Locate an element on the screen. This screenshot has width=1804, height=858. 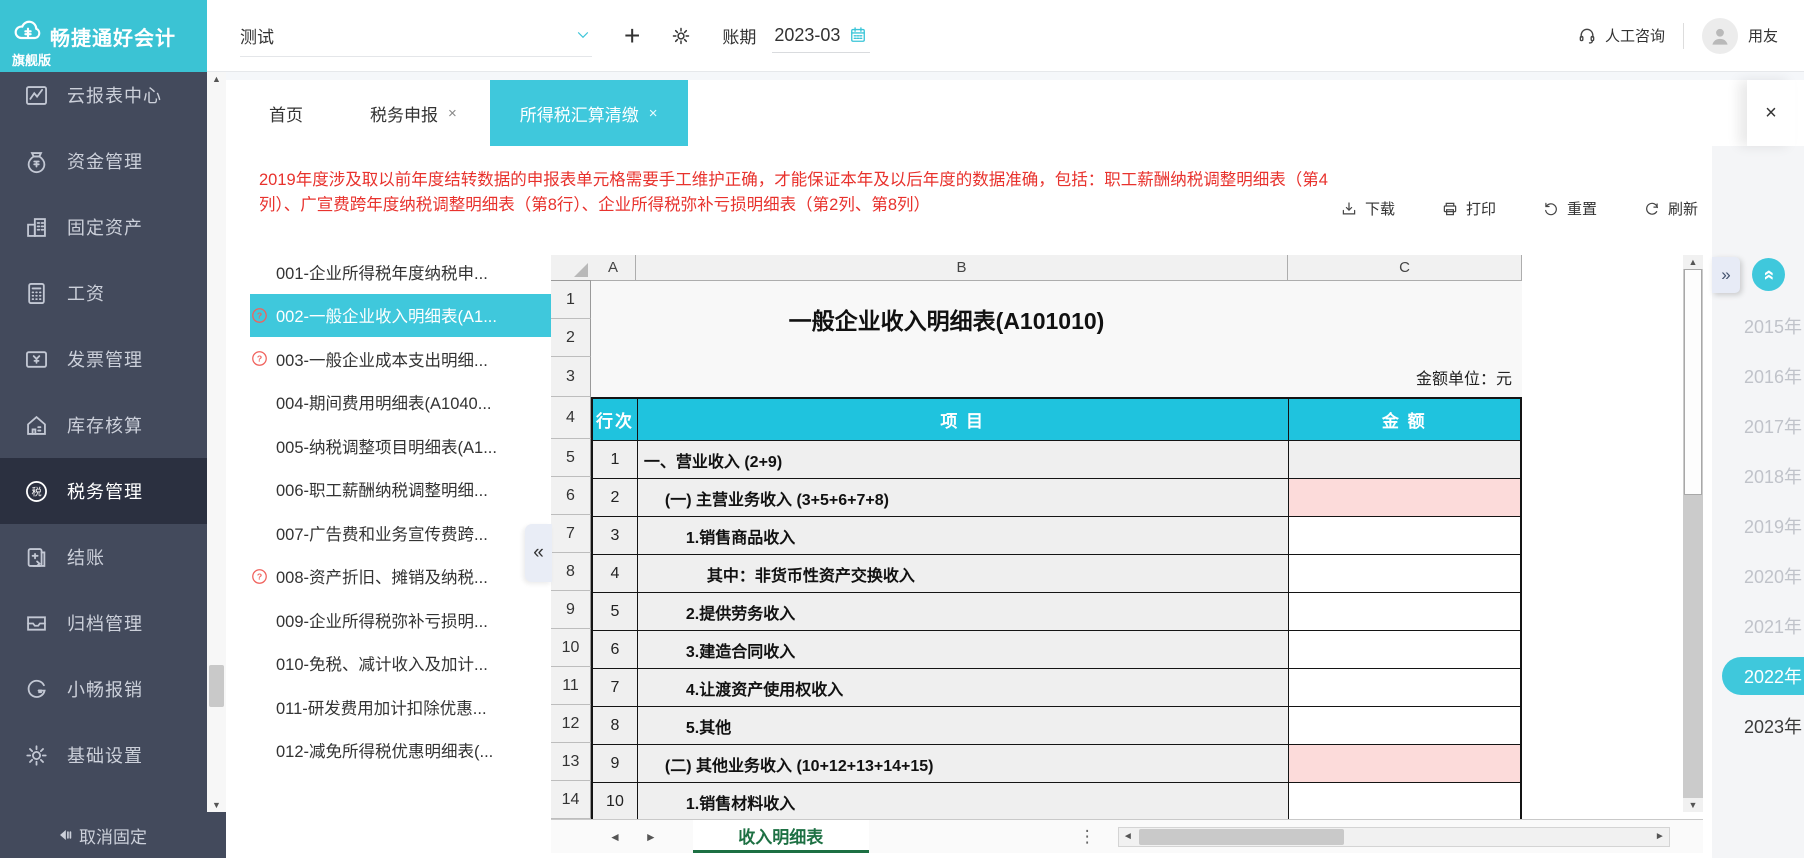
tab-所得税汇算清缴: 所得税汇算清缴 × is located at coordinates (588, 113).